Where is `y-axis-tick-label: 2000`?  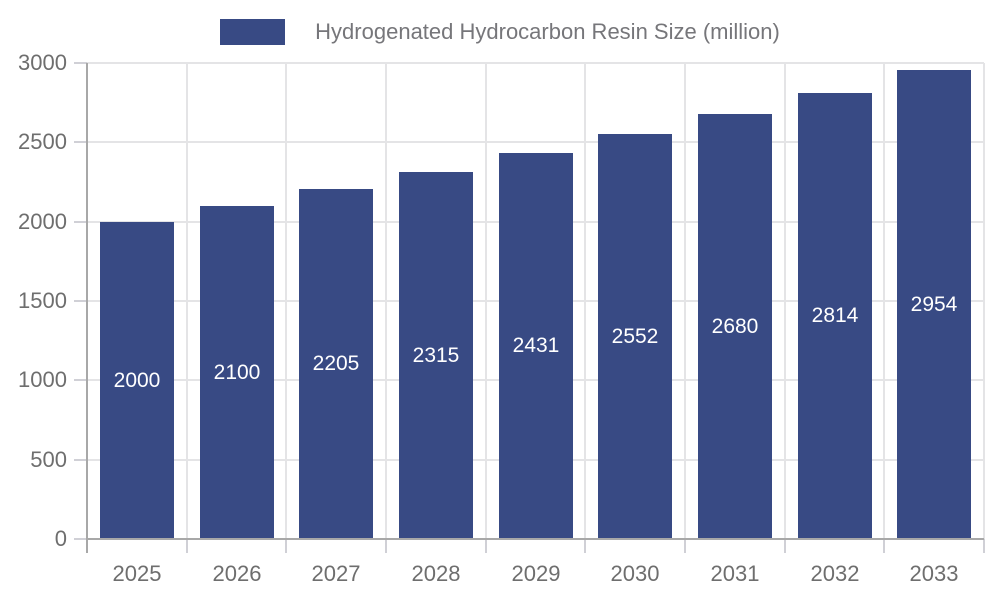
y-axis-tick-label: 2000 is located at coordinates (42, 221).